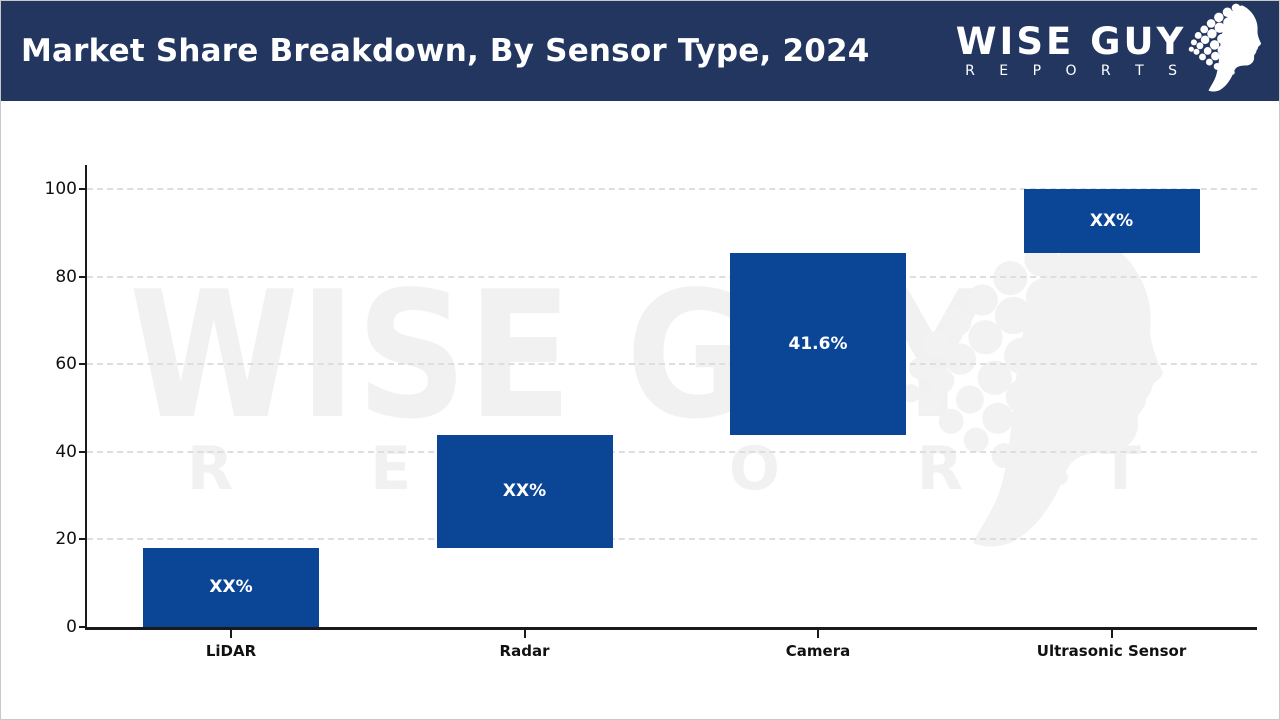 The image size is (1280, 720). I want to click on y-tick-label: 100, so click(60, 189).